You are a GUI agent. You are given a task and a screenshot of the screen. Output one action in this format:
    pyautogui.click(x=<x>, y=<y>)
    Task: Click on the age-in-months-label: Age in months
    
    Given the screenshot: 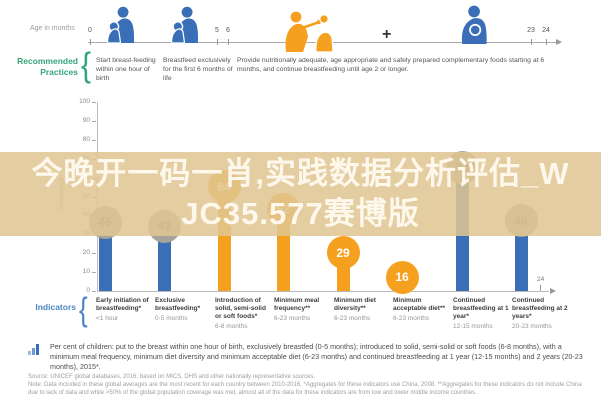 What is the action you would take?
    pyautogui.click(x=52, y=28)
    